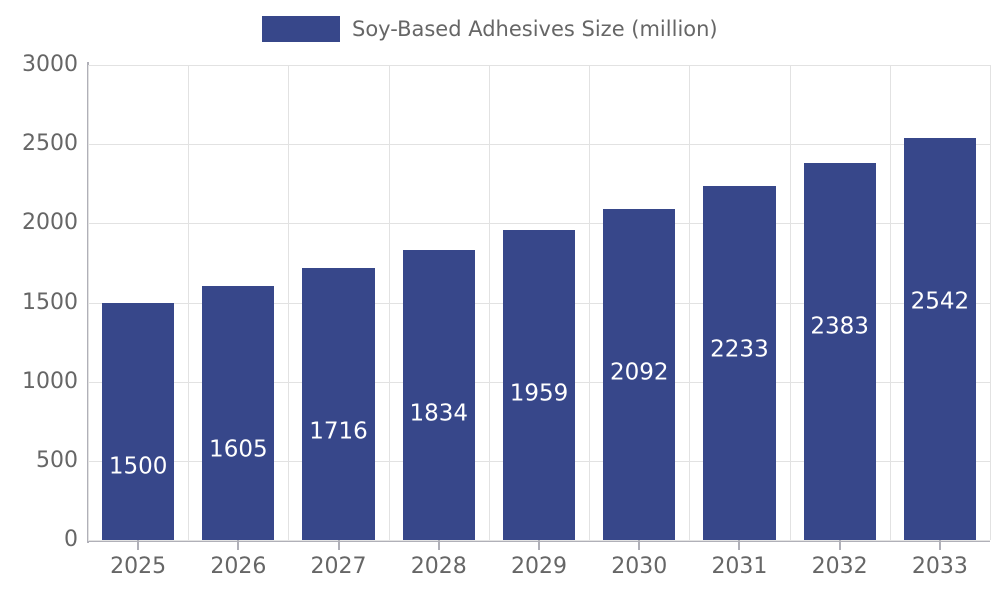  Describe the element at coordinates (50, 223) in the screenshot. I see `y-axis-tick-label: 2000` at that location.